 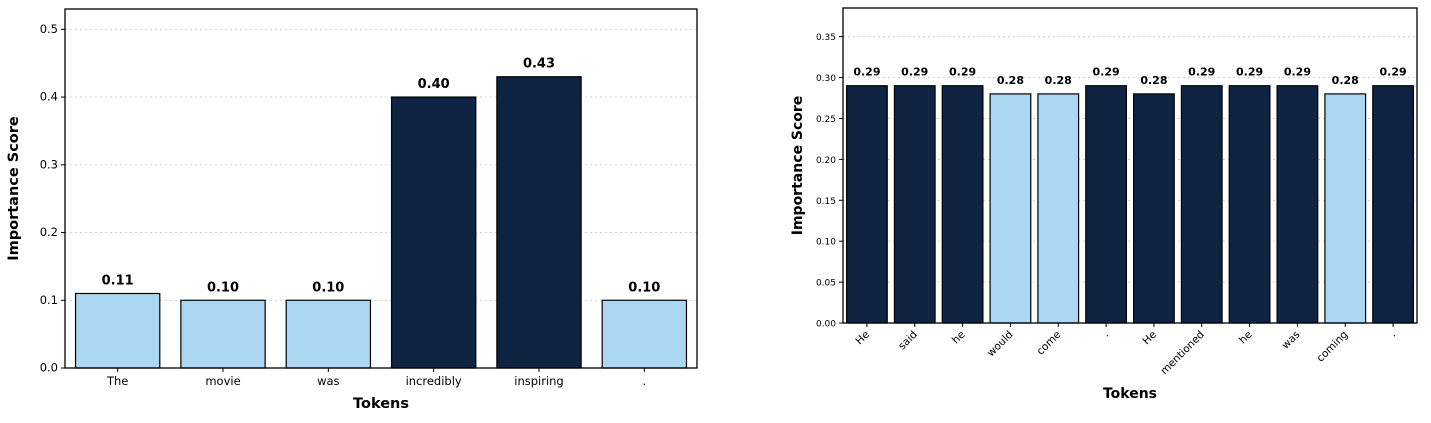 What do you see at coordinates (826, 38) in the screenshot?
I see `y-tick-label: 0.35` at bounding box center [826, 38].